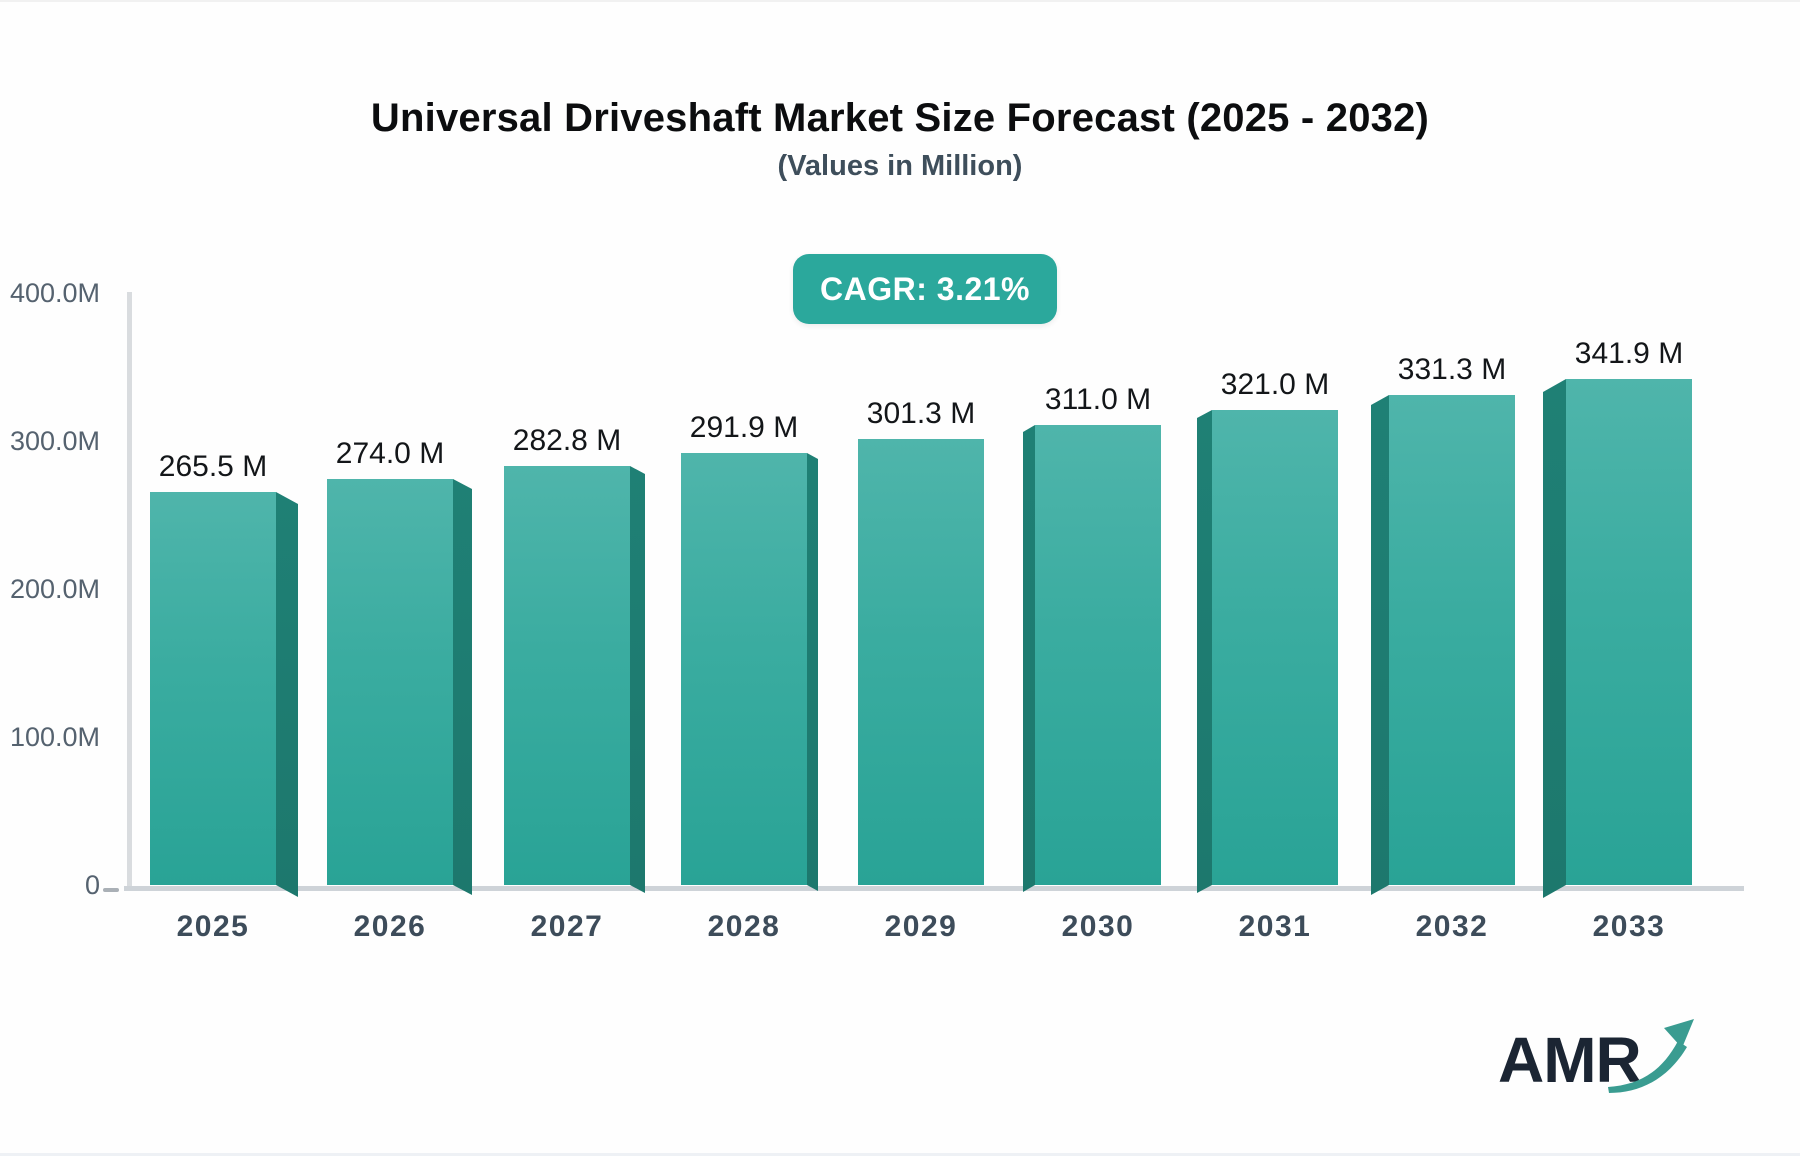 Image resolution: width=1800 pixels, height=1156 pixels. Describe the element at coordinates (111, 890) in the screenshot. I see `zero-tick-mark` at that location.